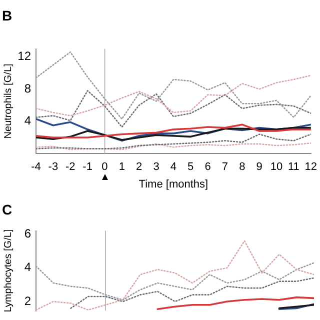 The image size is (320, 320). What do you see at coordinates (294, 167) in the screenshot?
I see `x-tick-label: 11` at bounding box center [294, 167].